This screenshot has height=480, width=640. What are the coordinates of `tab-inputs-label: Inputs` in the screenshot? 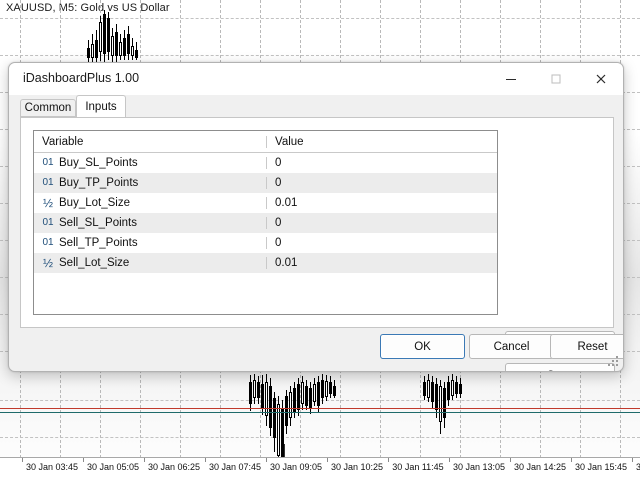 It's located at (101, 106).